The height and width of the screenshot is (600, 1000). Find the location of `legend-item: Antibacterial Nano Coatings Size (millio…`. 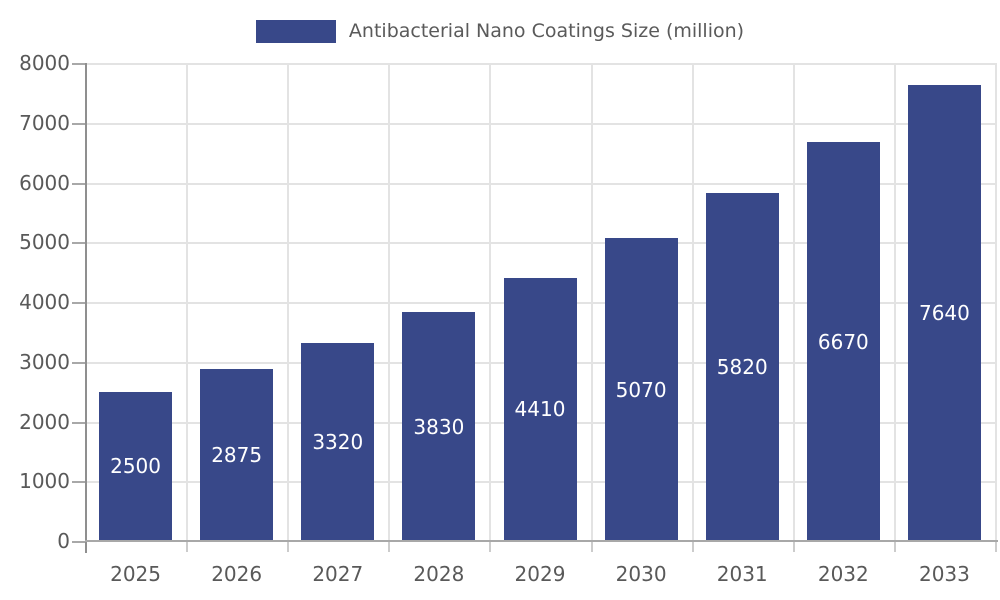

legend-item: Antibacterial Nano Coatings Size (millio… is located at coordinates (500, 31).